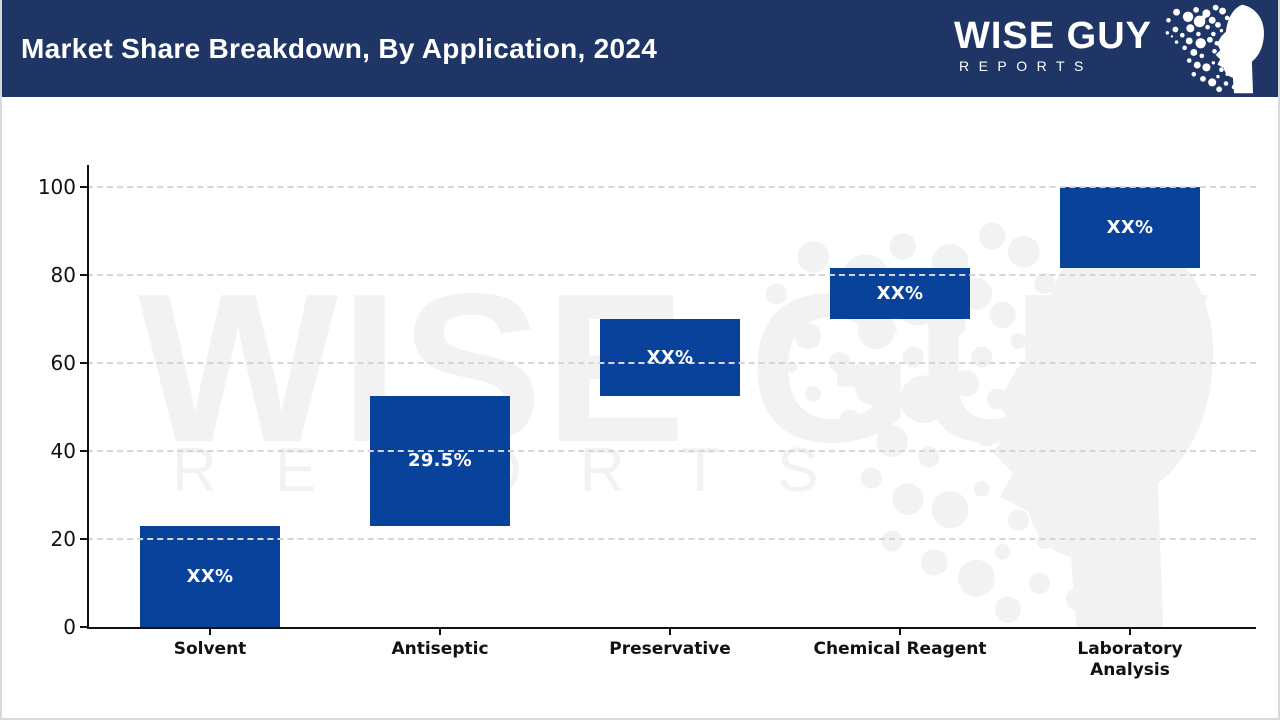  I want to click on bar-segment-preservative, so click(670, 357).